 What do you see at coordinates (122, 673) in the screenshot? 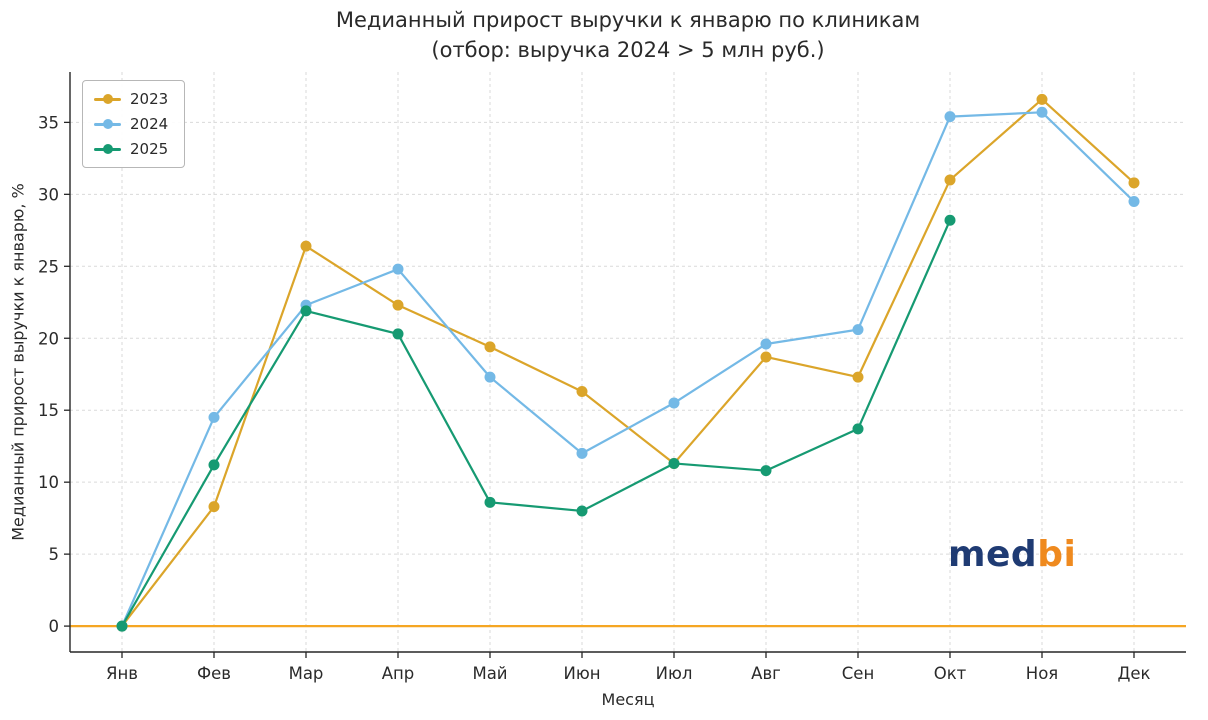
I see `x-tick-label: Янв` at bounding box center [122, 673].